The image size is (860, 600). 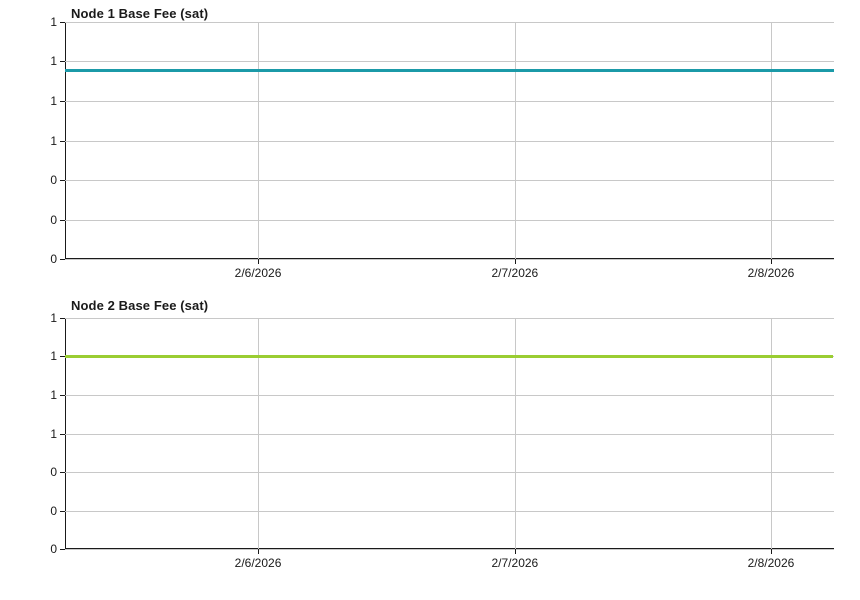 What do you see at coordinates (140, 305) in the screenshot?
I see `chart-title-node-2: Node 2 Base Fee (sat)` at bounding box center [140, 305].